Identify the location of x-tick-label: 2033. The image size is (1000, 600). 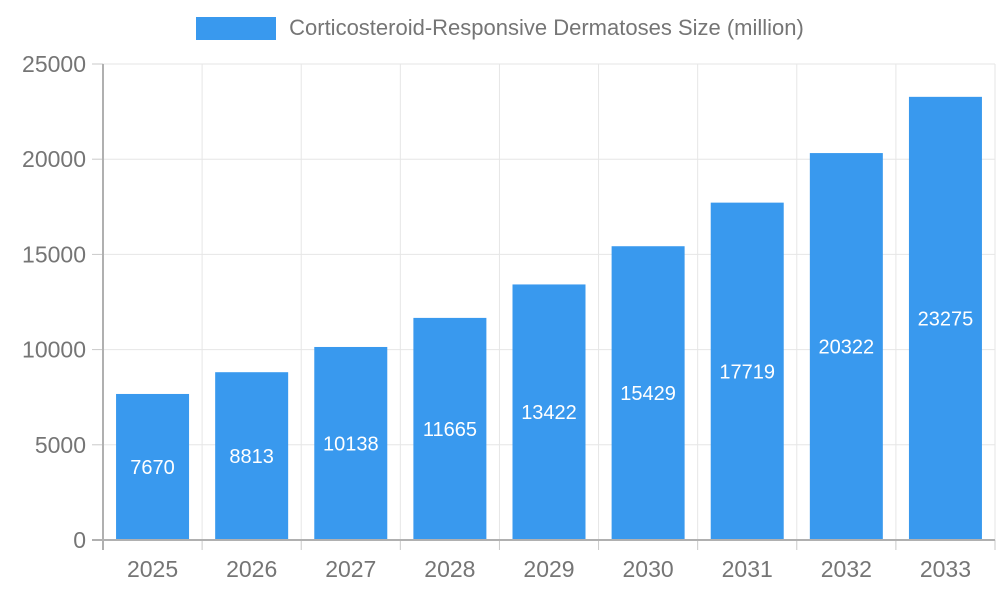
(945, 569).